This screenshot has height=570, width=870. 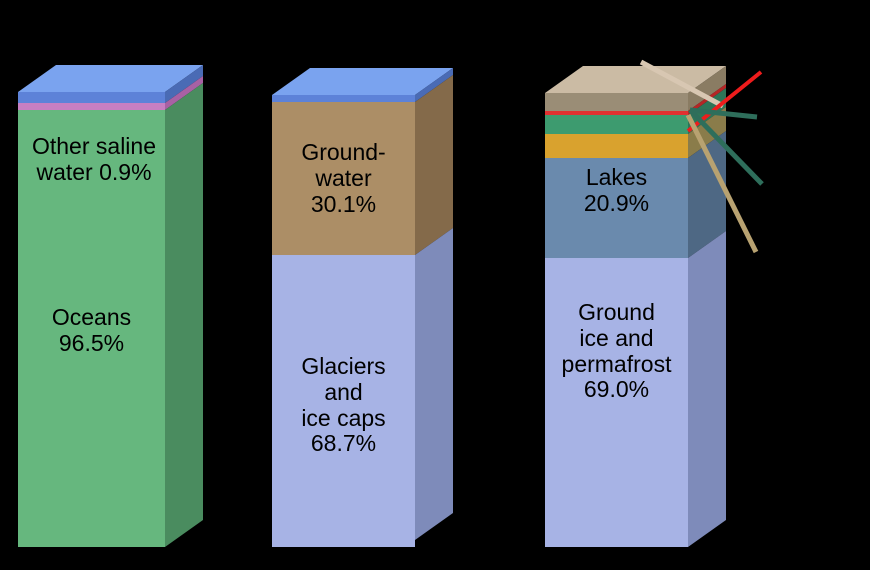 What do you see at coordinates (635, 194) in the screenshot?
I see `segment-lakes` at bounding box center [635, 194].